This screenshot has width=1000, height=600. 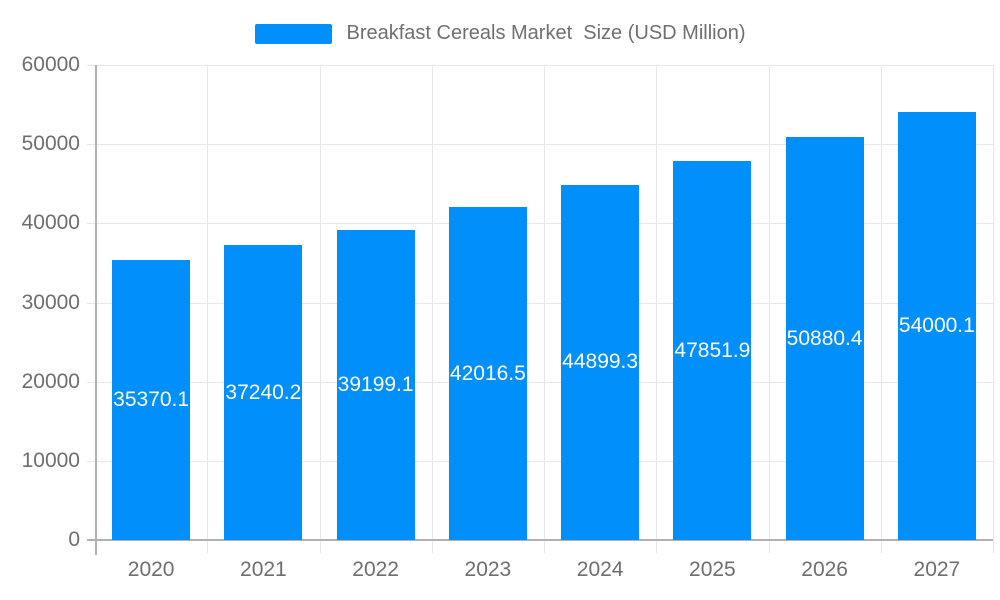 What do you see at coordinates (50, 460) in the screenshot?
I see `y-tick-label: 10000` at bounding box center [50, 460].